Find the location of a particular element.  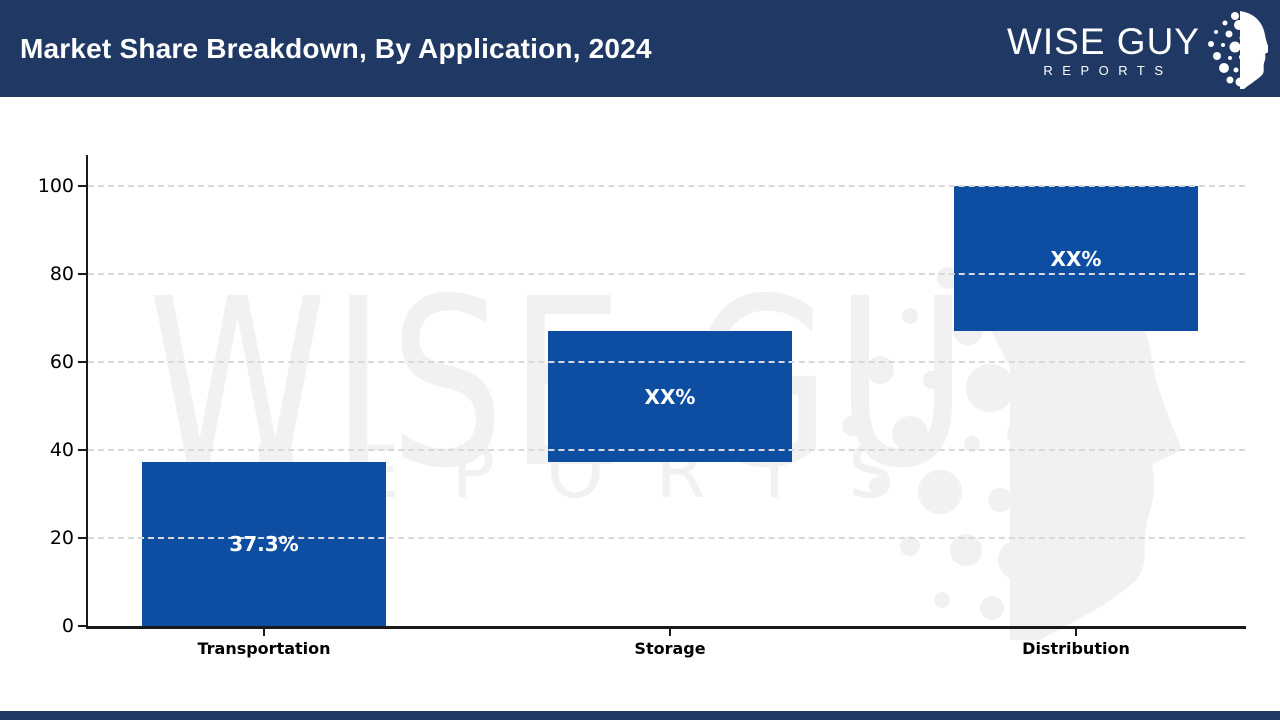

x-tick-label-distribution: Distribution is located at coordinates (1076, 648).